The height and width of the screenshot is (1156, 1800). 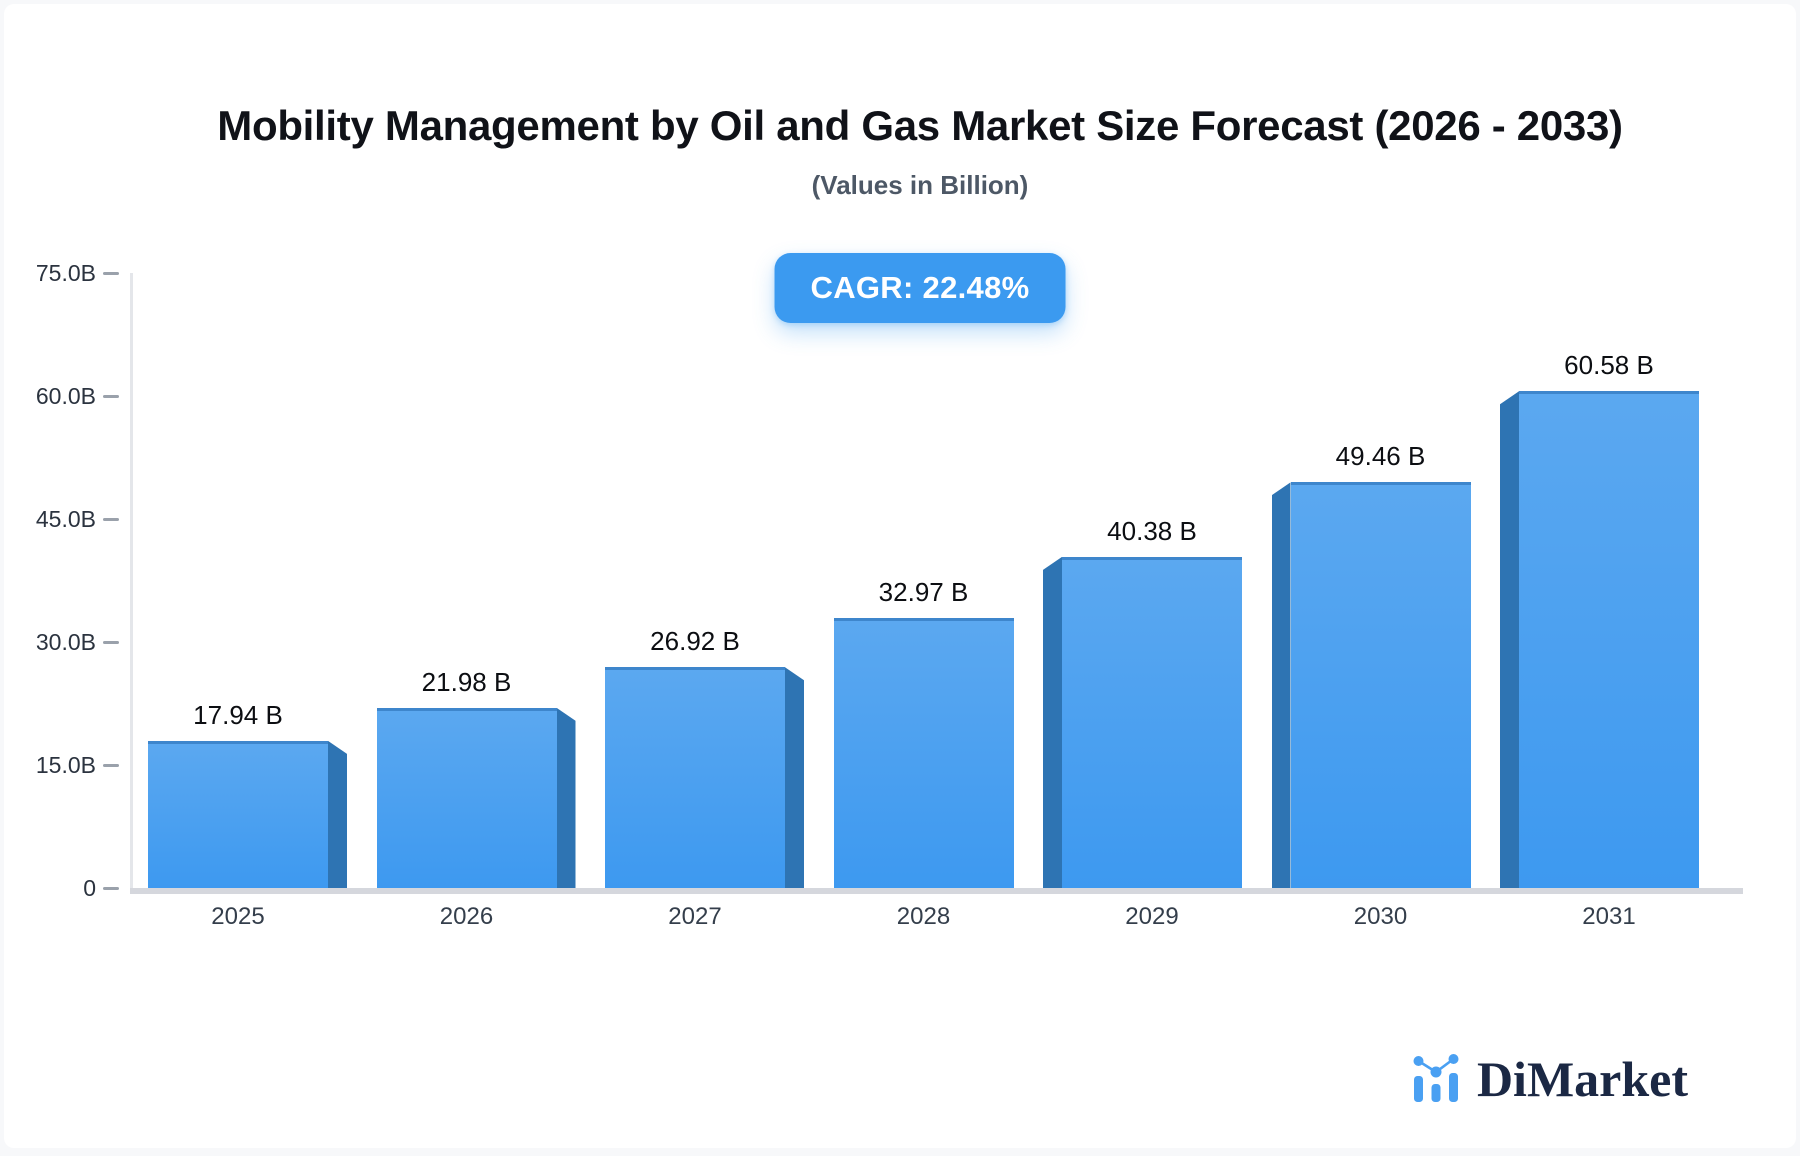 What do you see at coordinates (923, 916) in the screenshot?
I see `x-axis-label: 2028` at bounding box center [923, 916].